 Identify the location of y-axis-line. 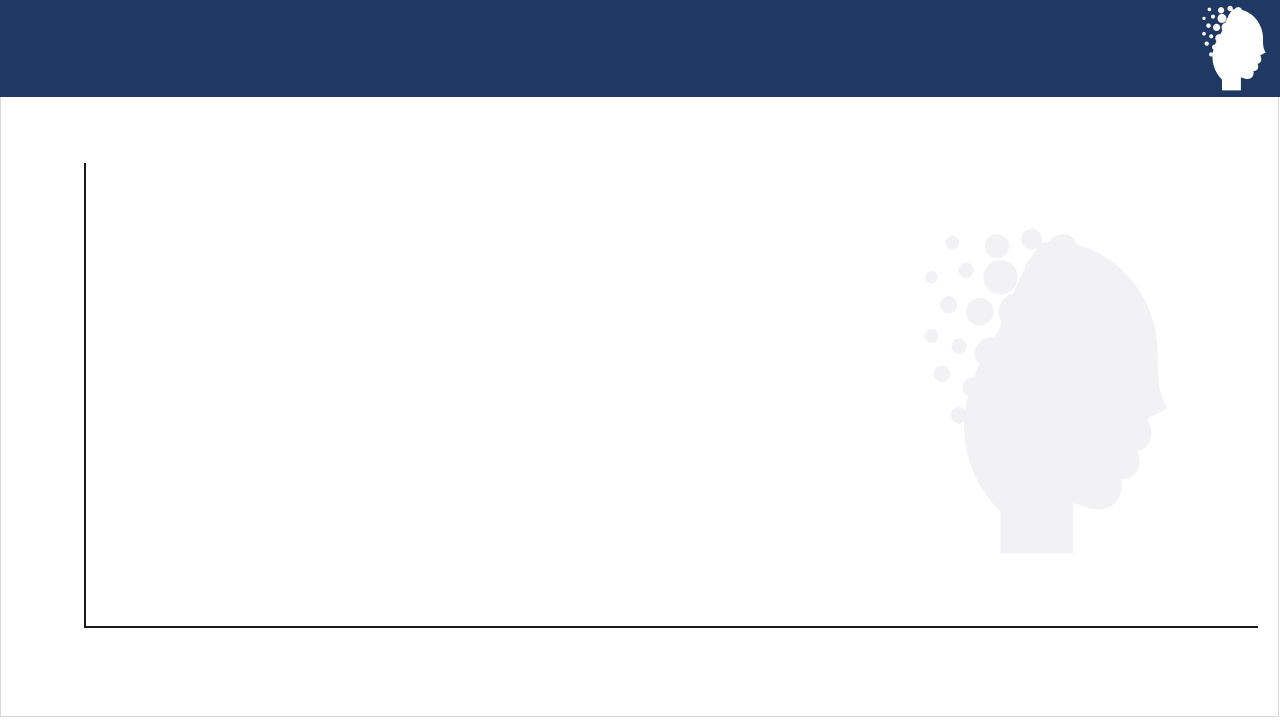
(85, 395).